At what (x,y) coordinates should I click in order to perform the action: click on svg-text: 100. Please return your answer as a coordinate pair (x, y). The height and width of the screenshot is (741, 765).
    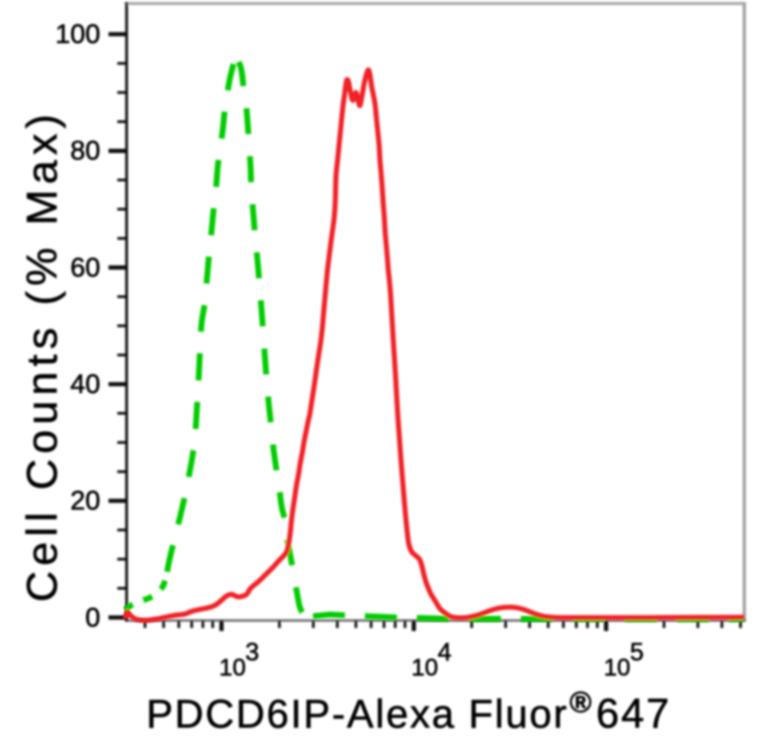
    Looking at the image, I should click on (77, 34).